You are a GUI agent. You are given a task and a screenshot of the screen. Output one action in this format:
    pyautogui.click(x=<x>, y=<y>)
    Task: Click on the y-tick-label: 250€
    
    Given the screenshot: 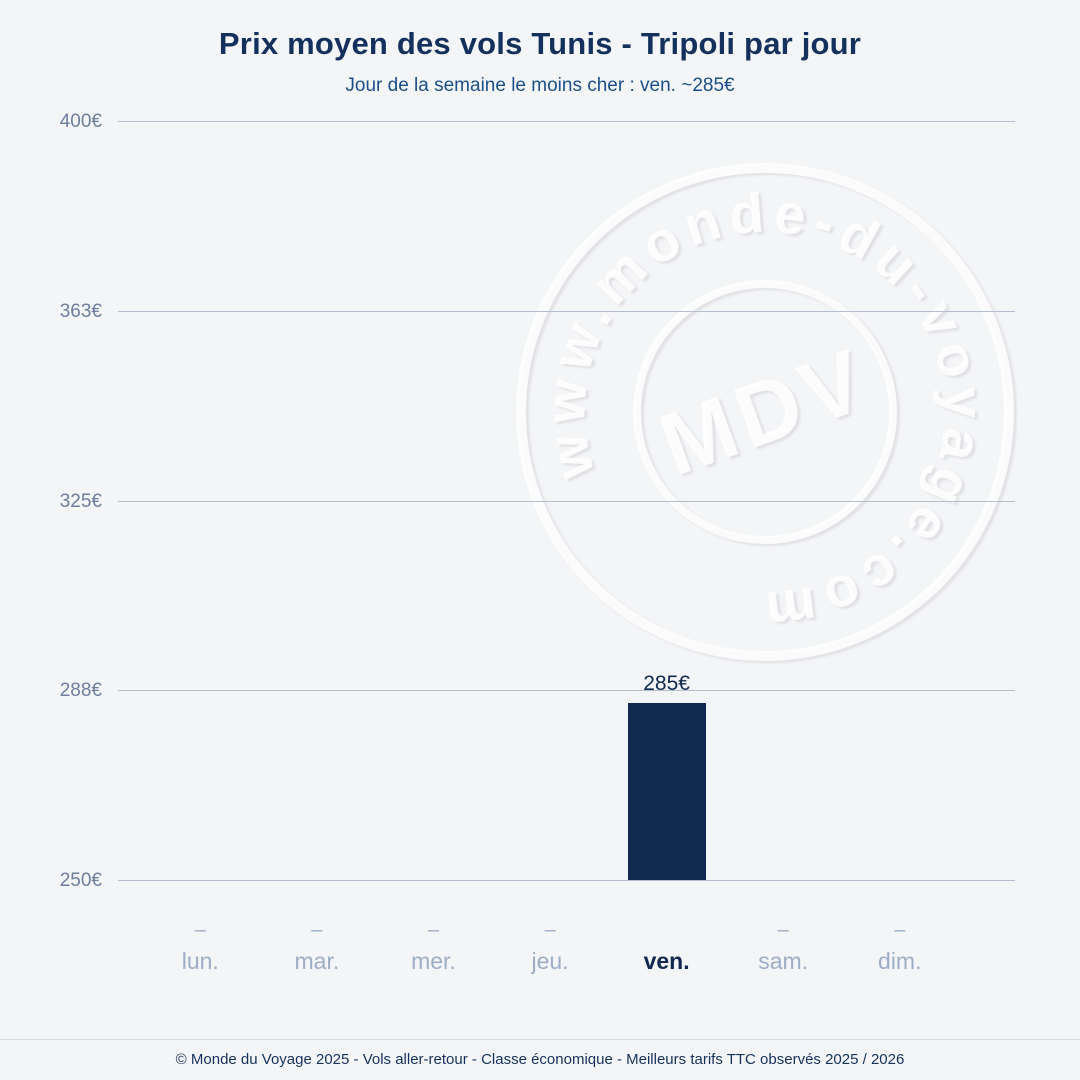 What is the action you would take?
    pyautogui.click(x=80, y=880)
    